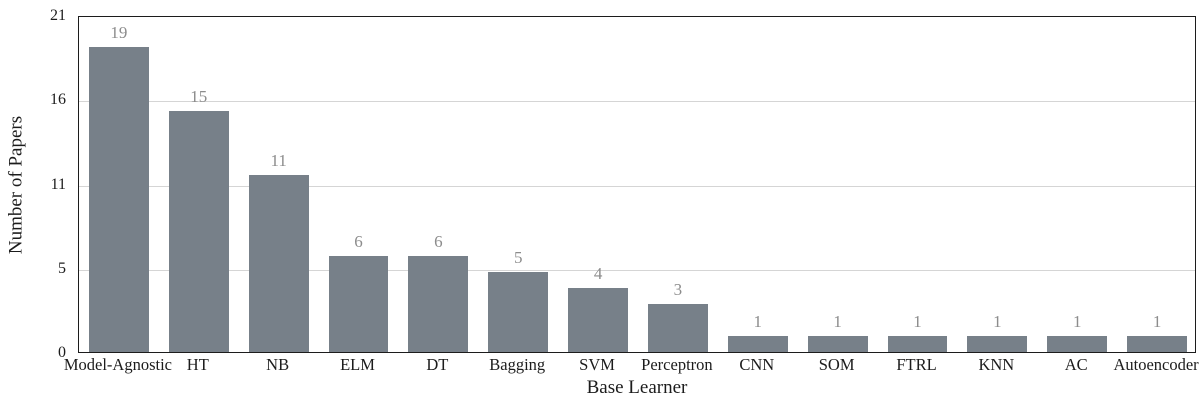 This screenshot has width=1204, height=407. I want to click on x-tick-label: ELM, so click(357, 364).